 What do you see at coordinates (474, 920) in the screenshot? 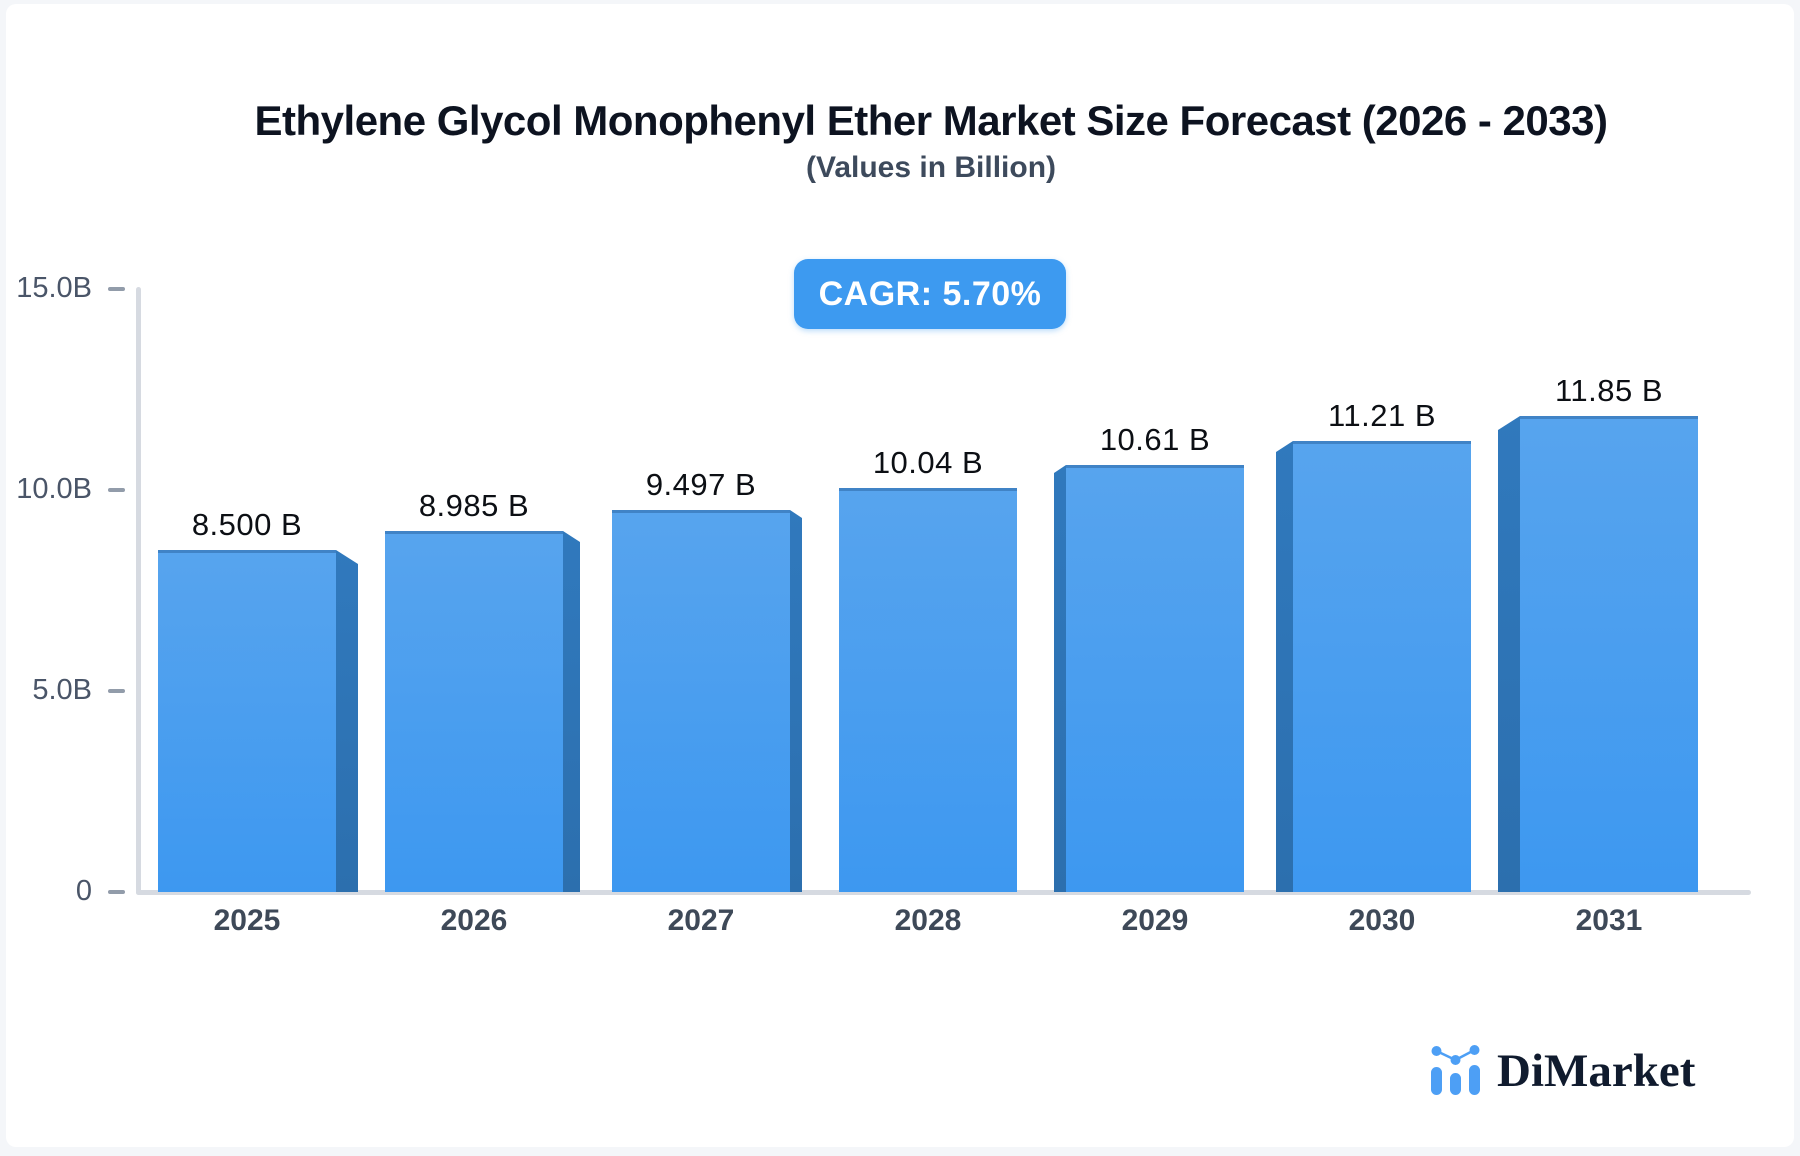
I see `x-label-2026: 2026` at bounding box center [474, 920].